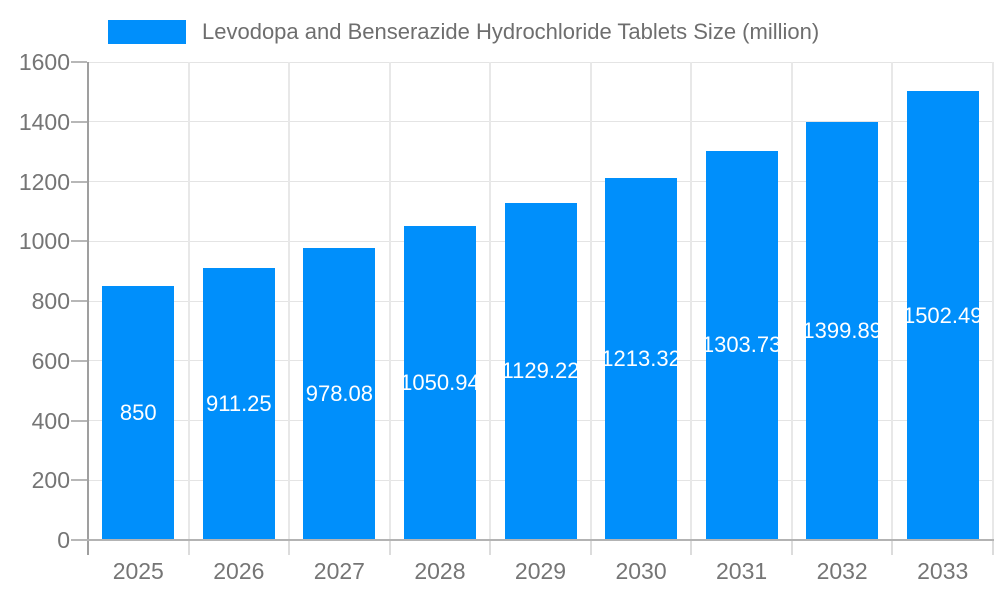  I want to click on bar: 978.08, so click(339, 393).